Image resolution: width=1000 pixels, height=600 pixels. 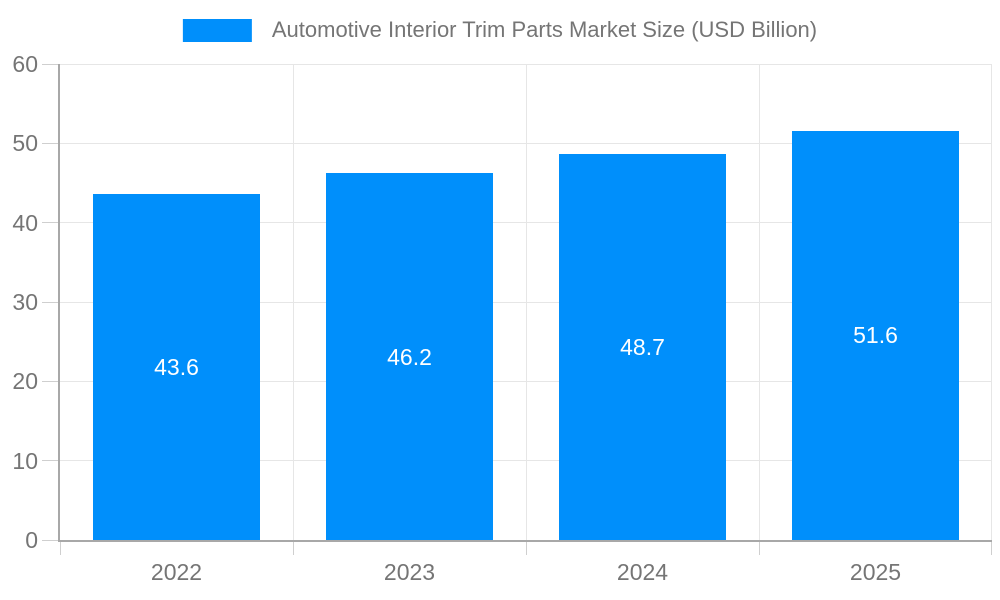 What do you see at coordinates (25, 64) in the screenshot?
I see `y-axis-tick-label: 60` at bounding box center [25, 64].